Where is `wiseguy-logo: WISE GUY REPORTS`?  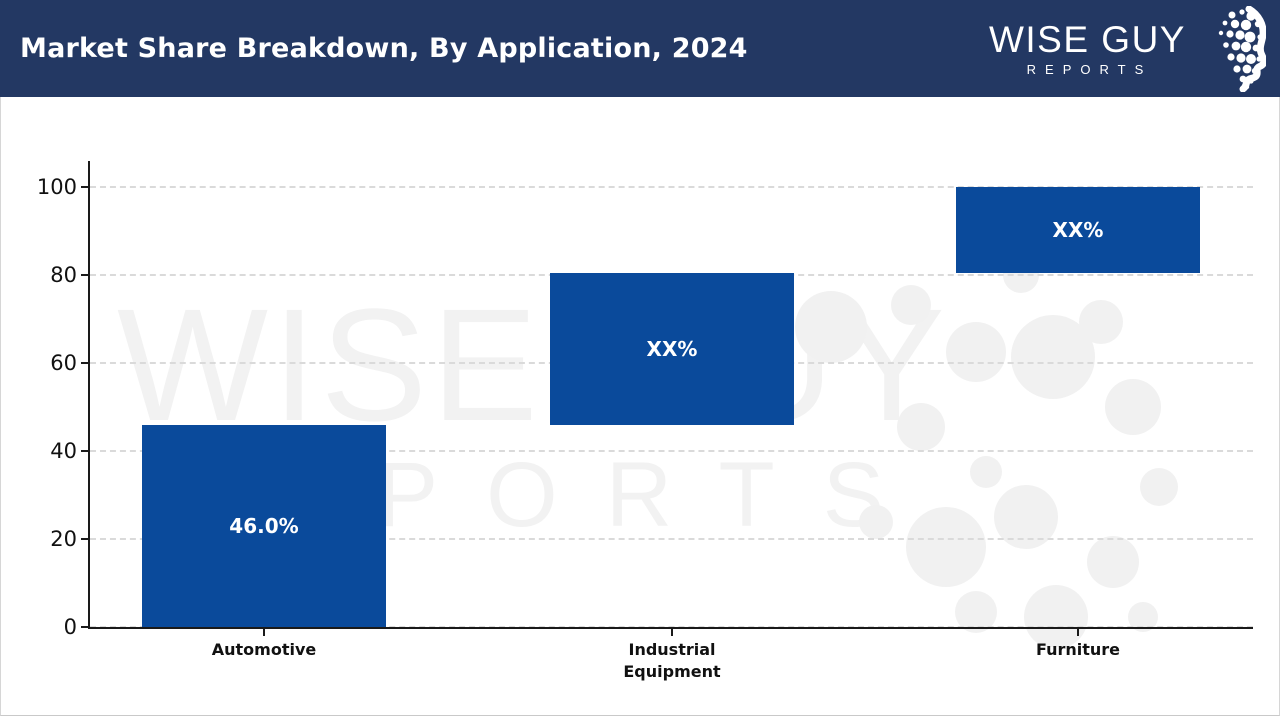
wiseguy-logo: WISE GUY REPORTS is located at coordinates (1127, 48).